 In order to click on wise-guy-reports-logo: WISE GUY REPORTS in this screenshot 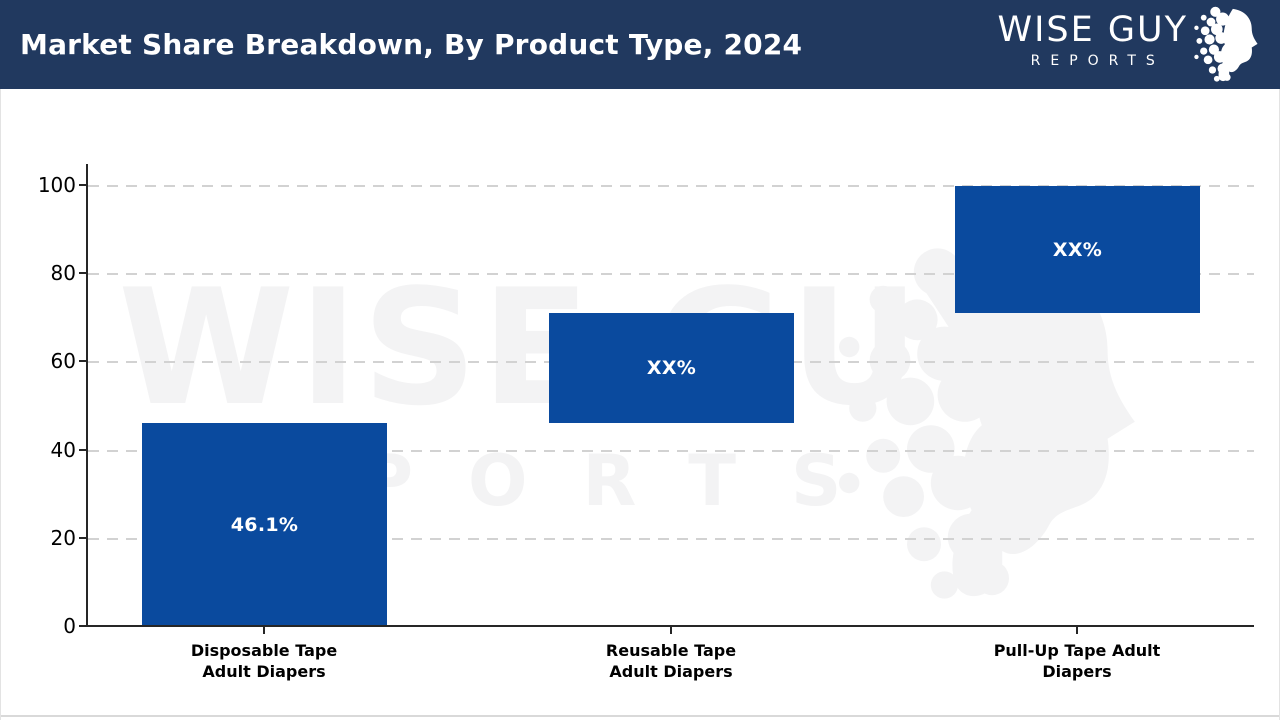, I will do `click(1132, 46)`.